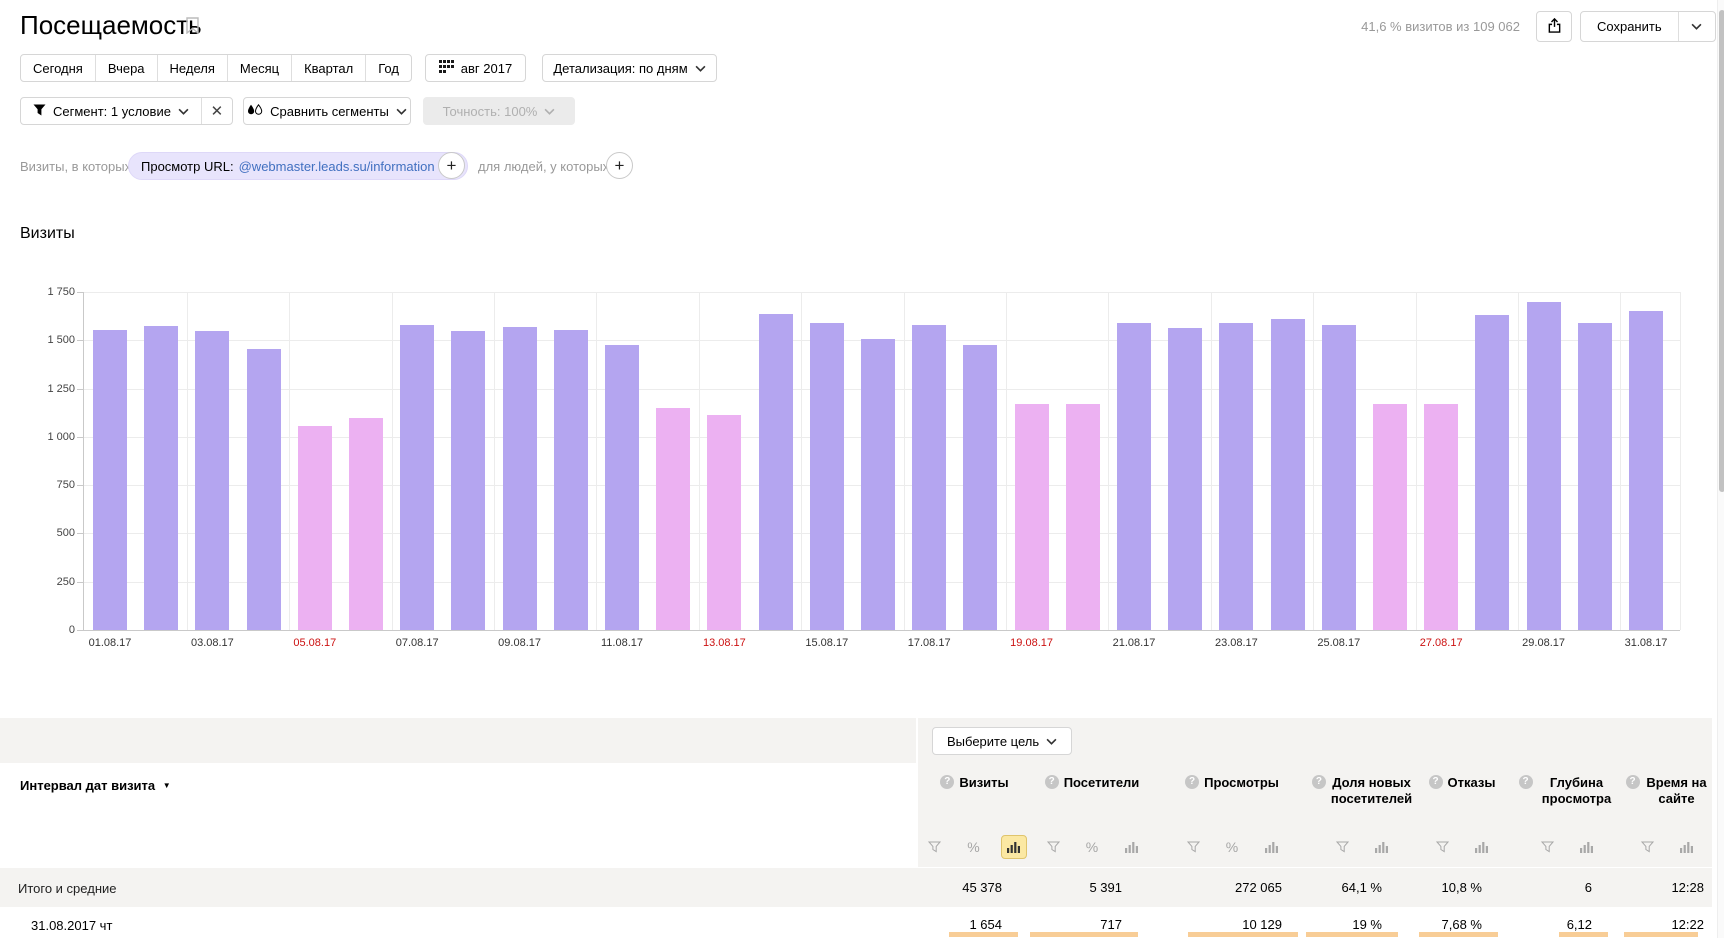 Image resolution: width=1724 pixels, height=938 pixels. Describe the element at coordinates (388, 68) in the screenshot. I see `period-button-5: Год` at that location.